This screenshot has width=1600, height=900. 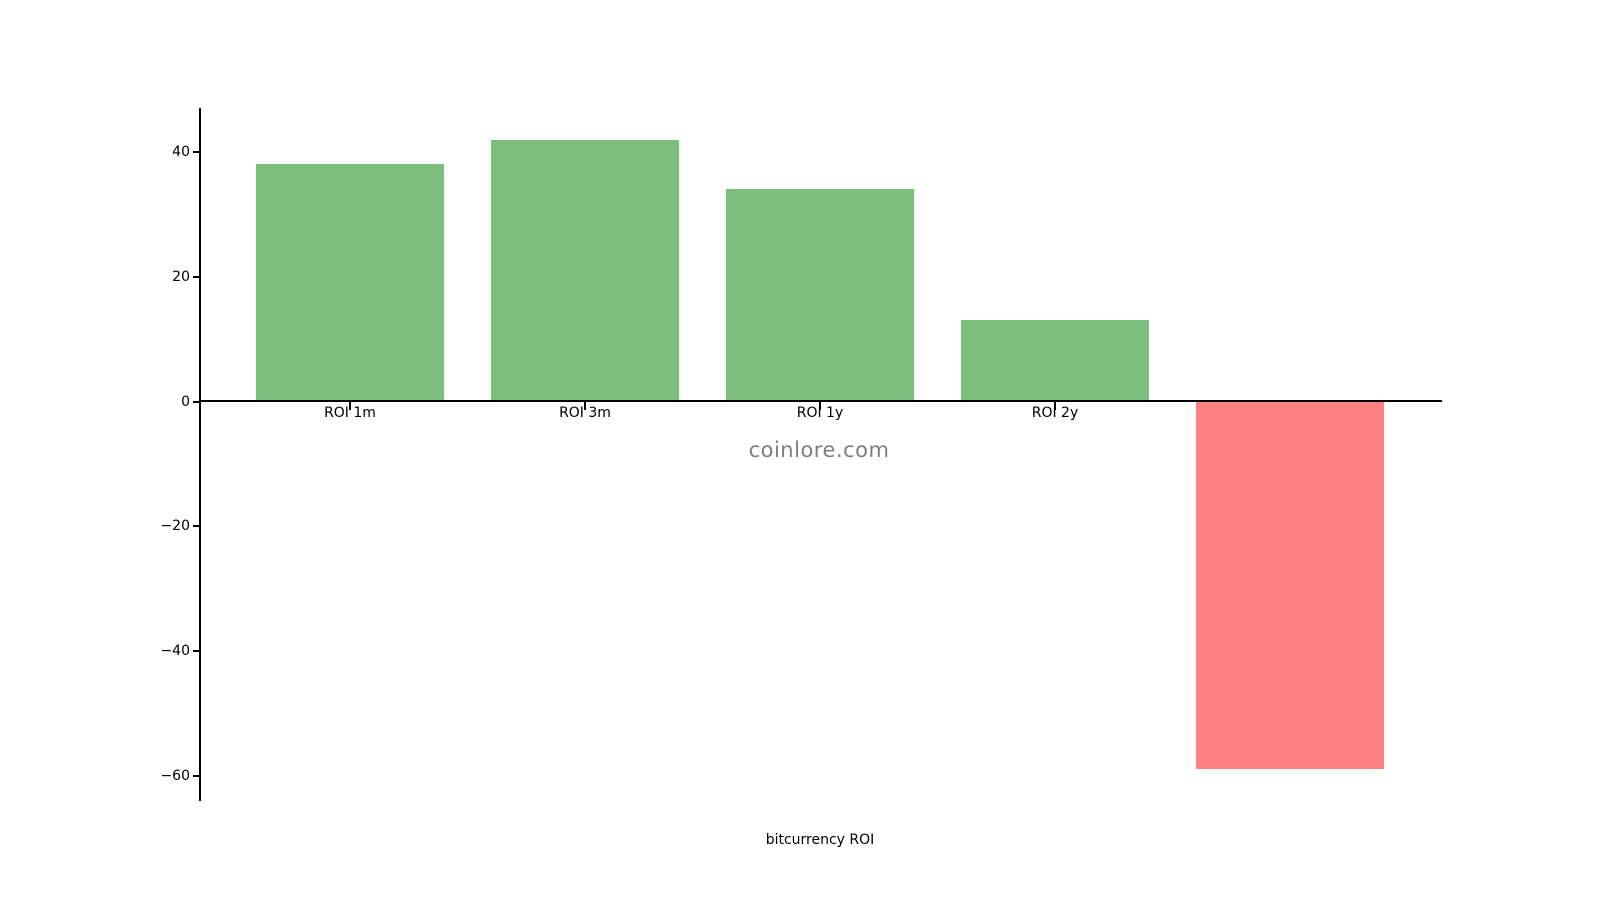 What do you see at coordinates (1290, 585) in the screenshot?
I see `bar-unlabeled` at bounding box center [1290, 585].